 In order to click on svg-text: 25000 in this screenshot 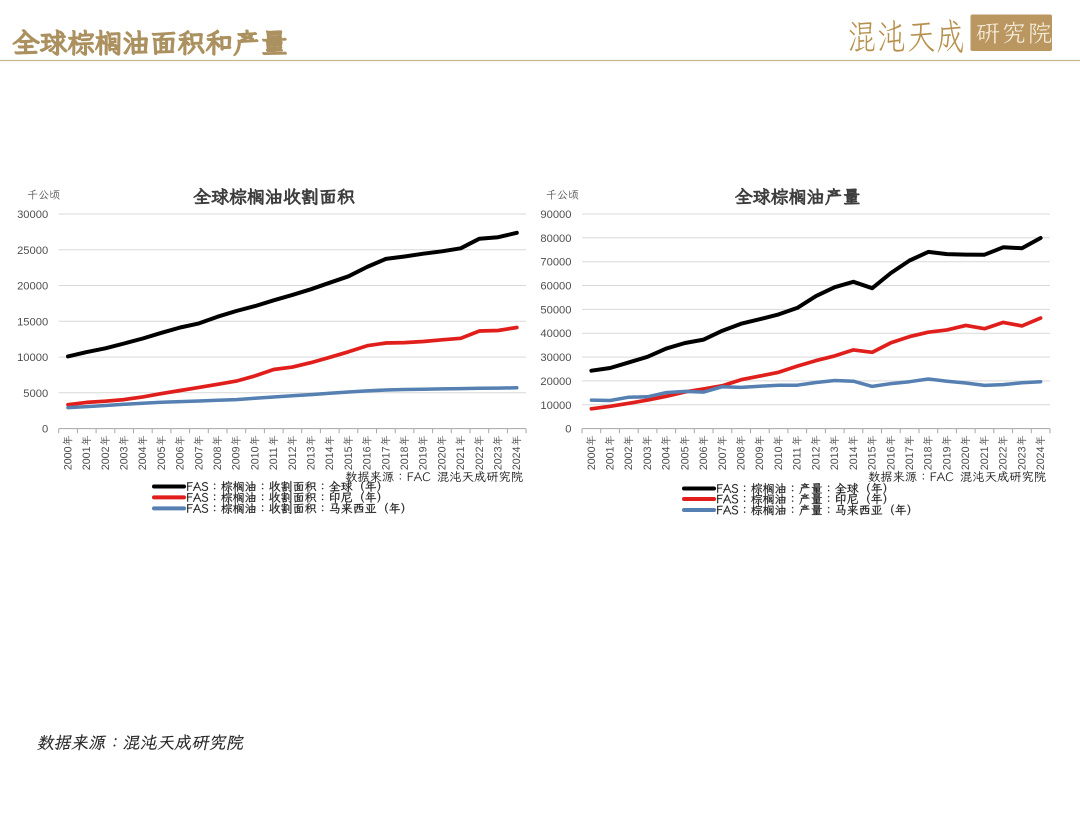, I will do `click(32, 251)`.